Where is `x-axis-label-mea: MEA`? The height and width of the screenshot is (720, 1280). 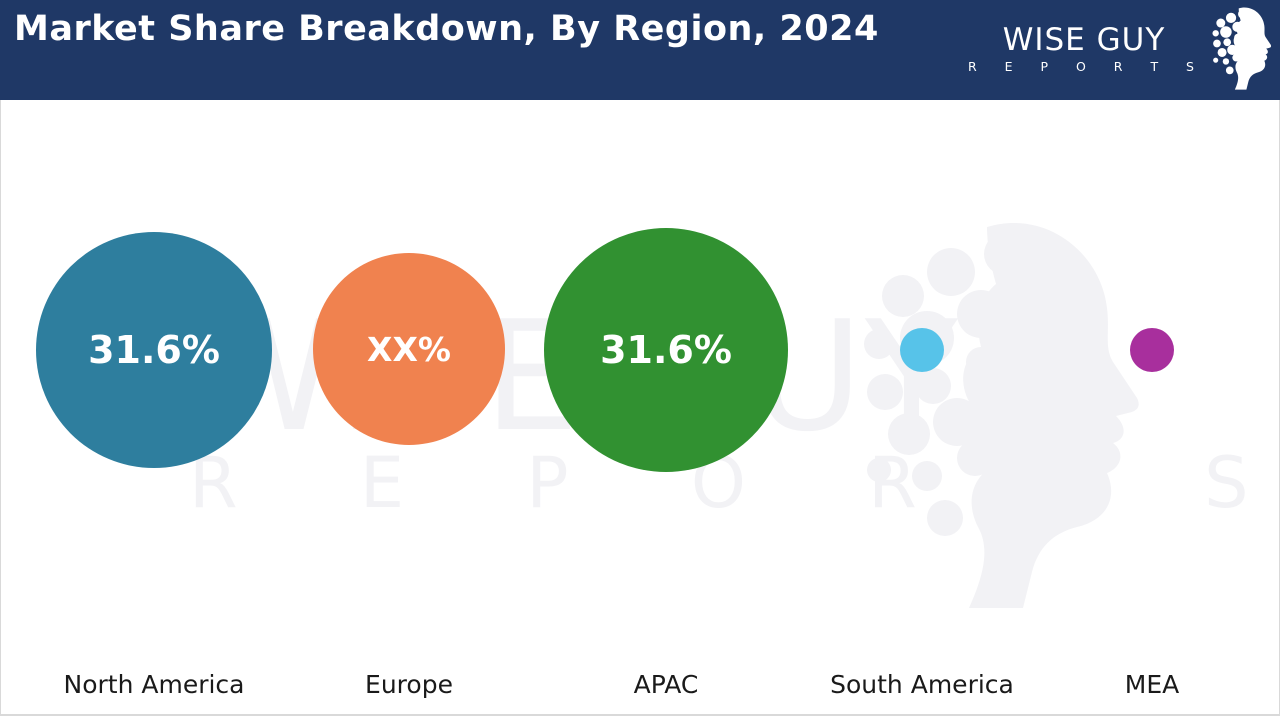
x-axis-label-mea: MEA is located at coordinates (1152, 684).